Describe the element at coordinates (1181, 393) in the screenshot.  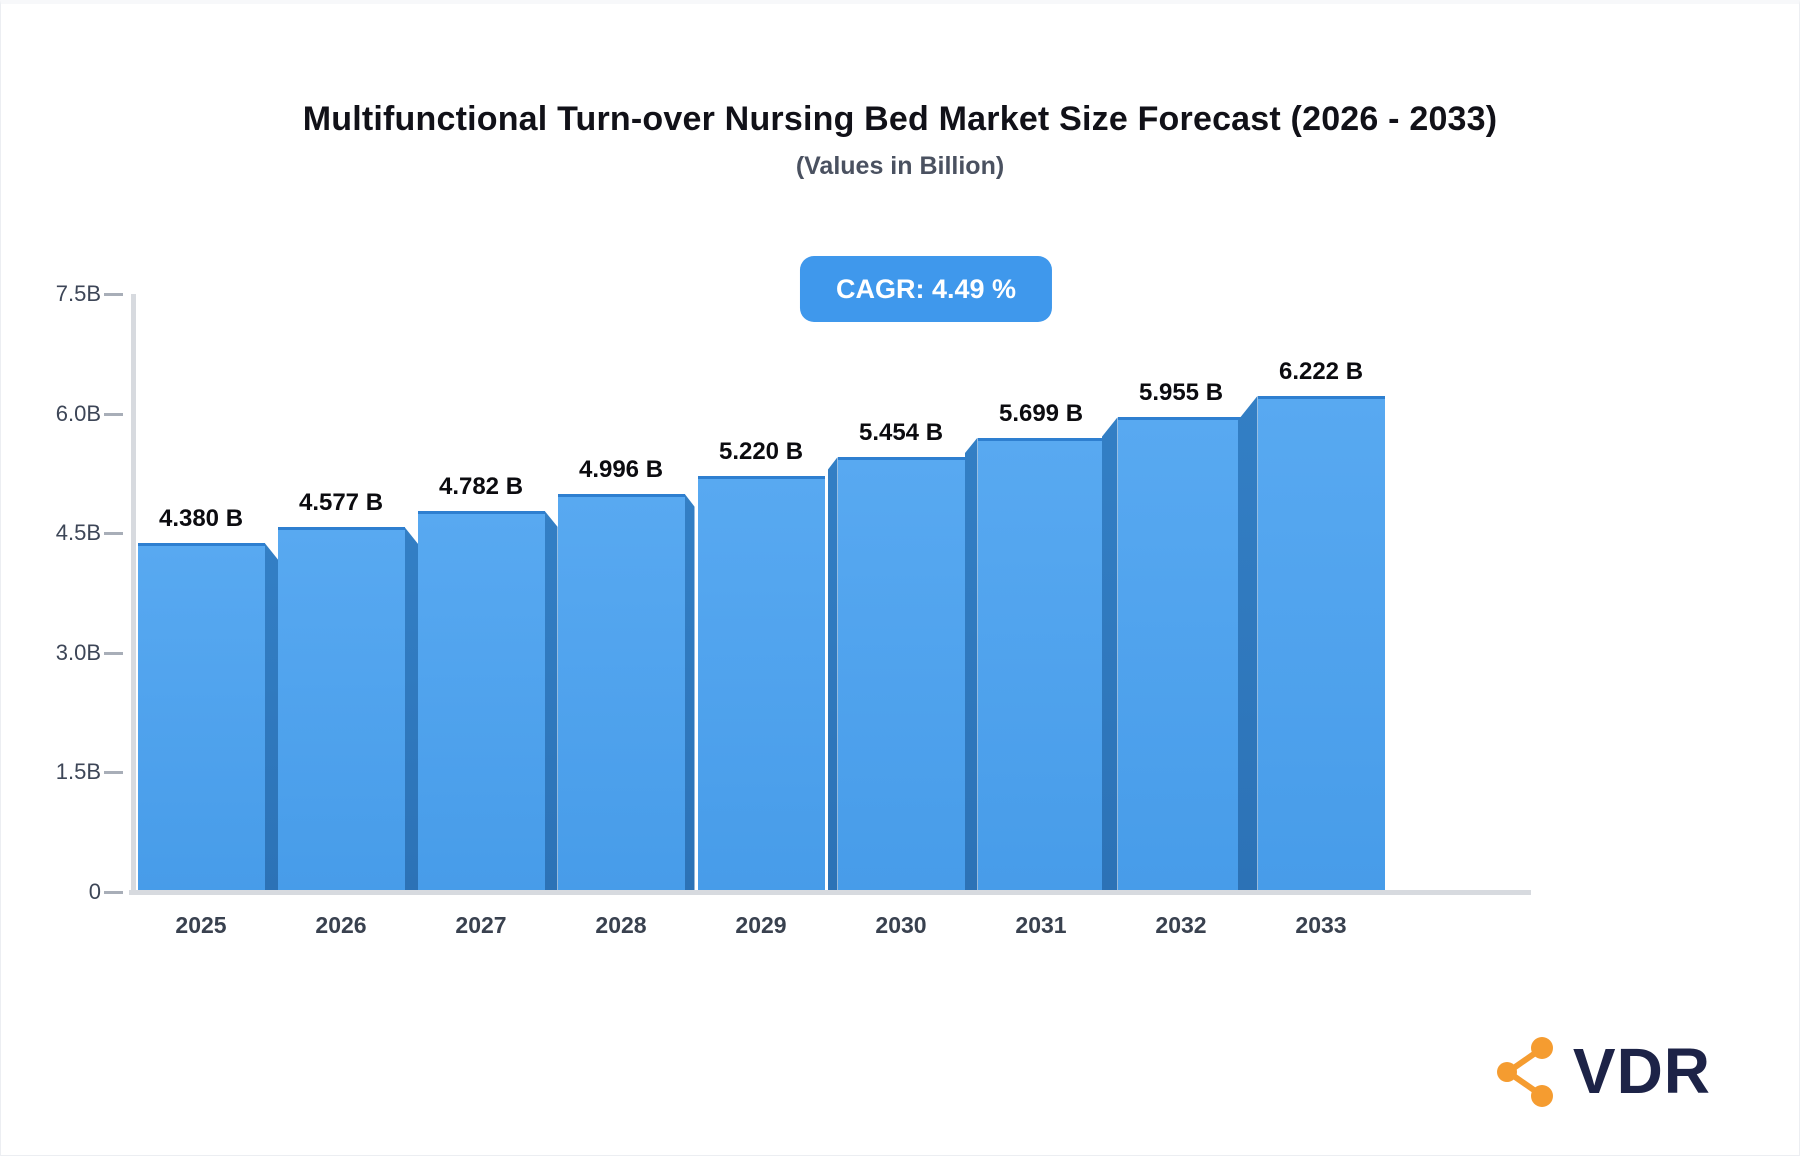
I see `bar-value-label: 5.955 B` at that location.